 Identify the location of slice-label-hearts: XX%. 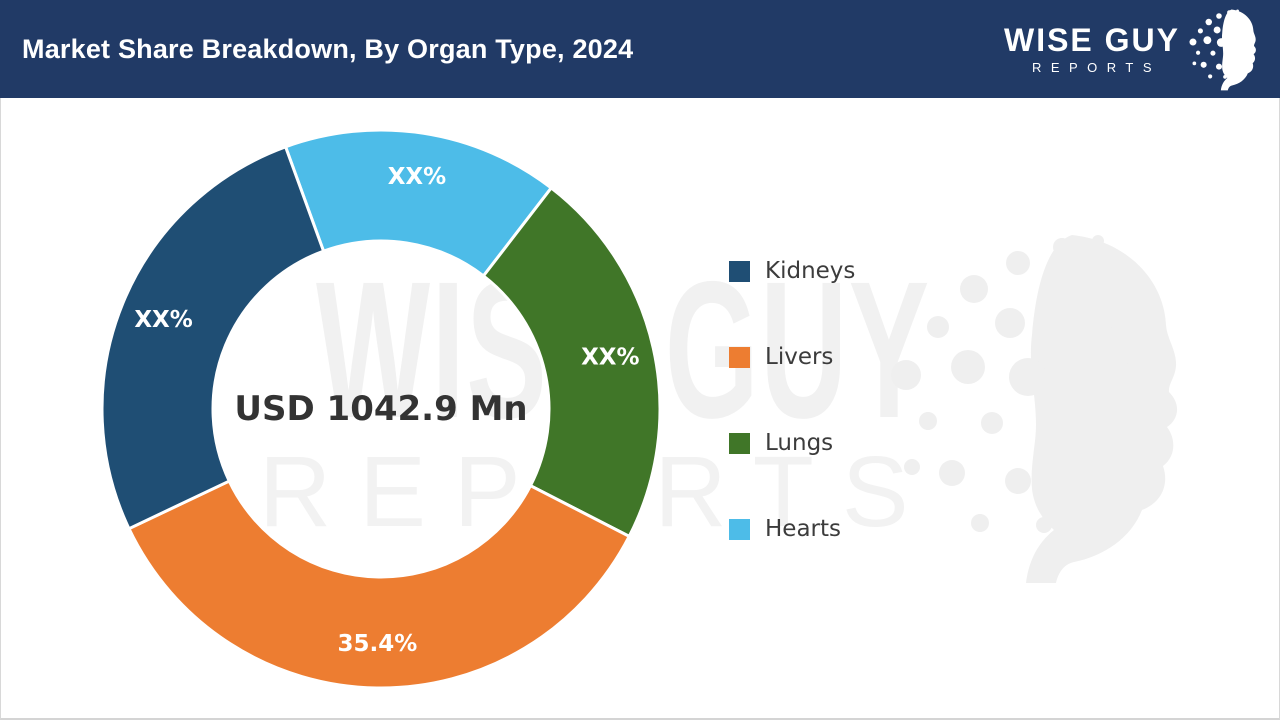
(417, 177).